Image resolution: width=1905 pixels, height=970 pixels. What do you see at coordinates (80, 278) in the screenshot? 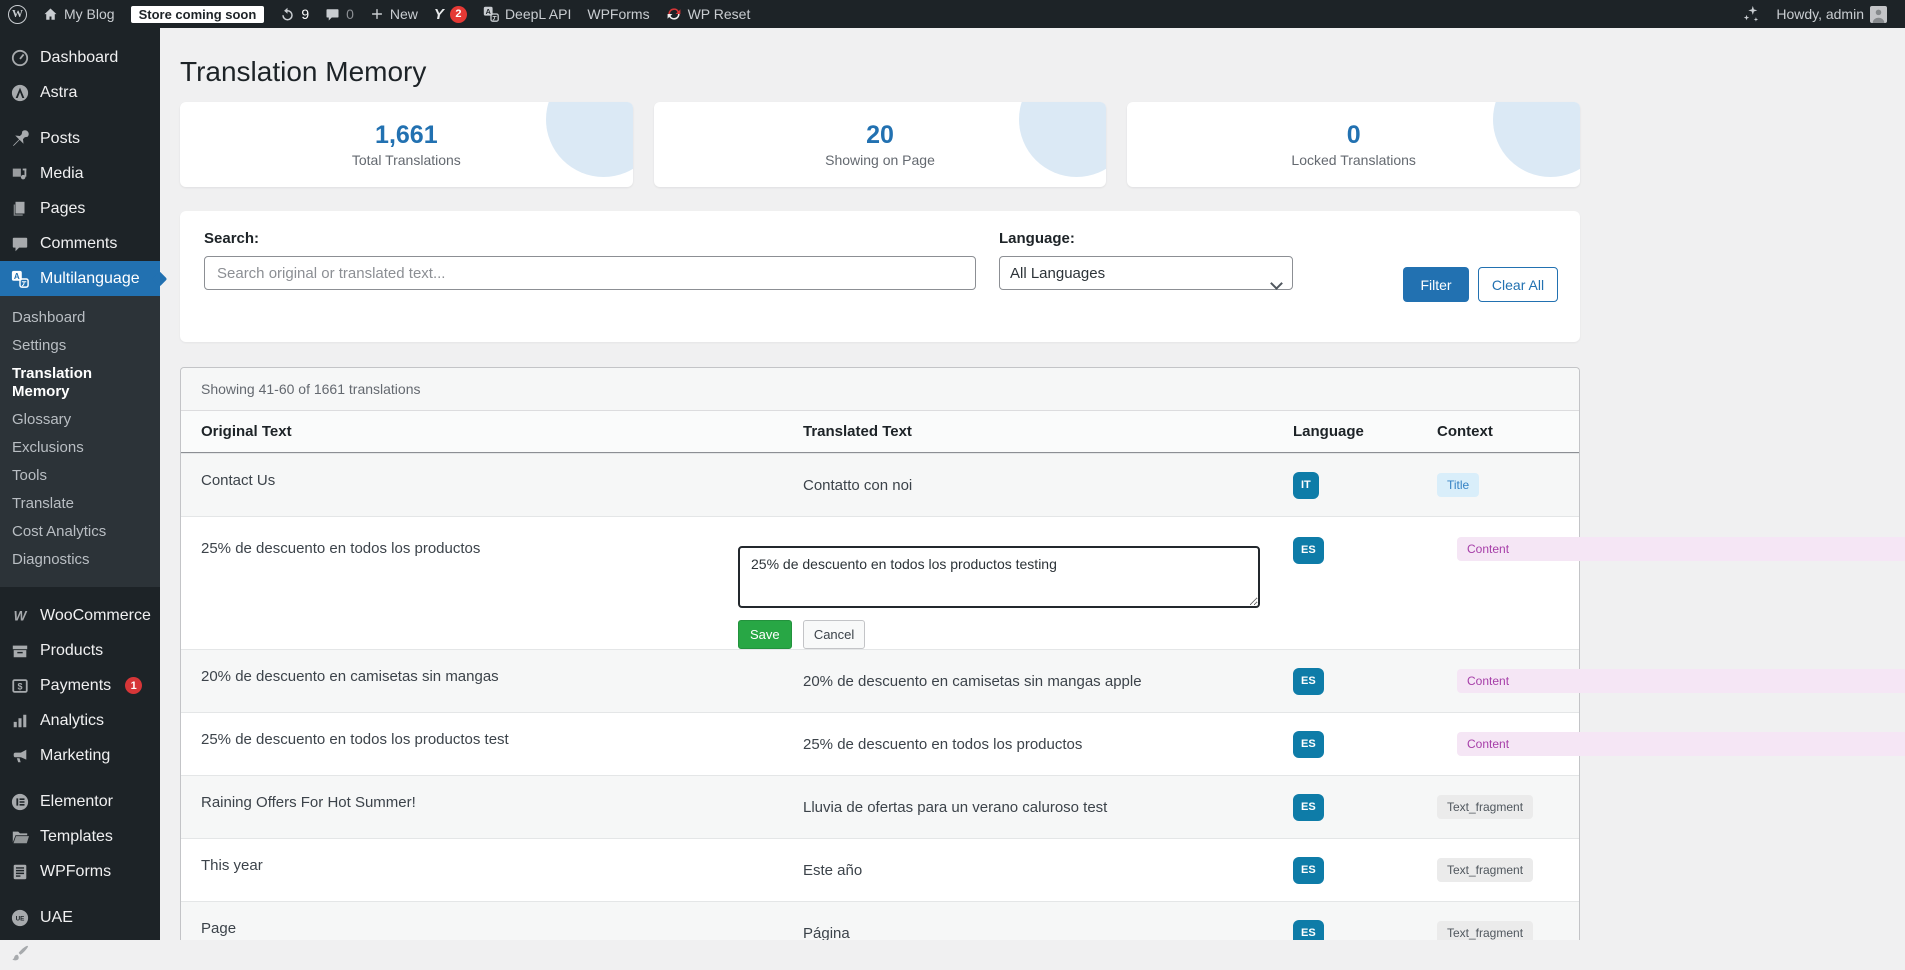
I see `sidebar-item-multilanguage: A Multilanguage` at bounding box center [80, 278].